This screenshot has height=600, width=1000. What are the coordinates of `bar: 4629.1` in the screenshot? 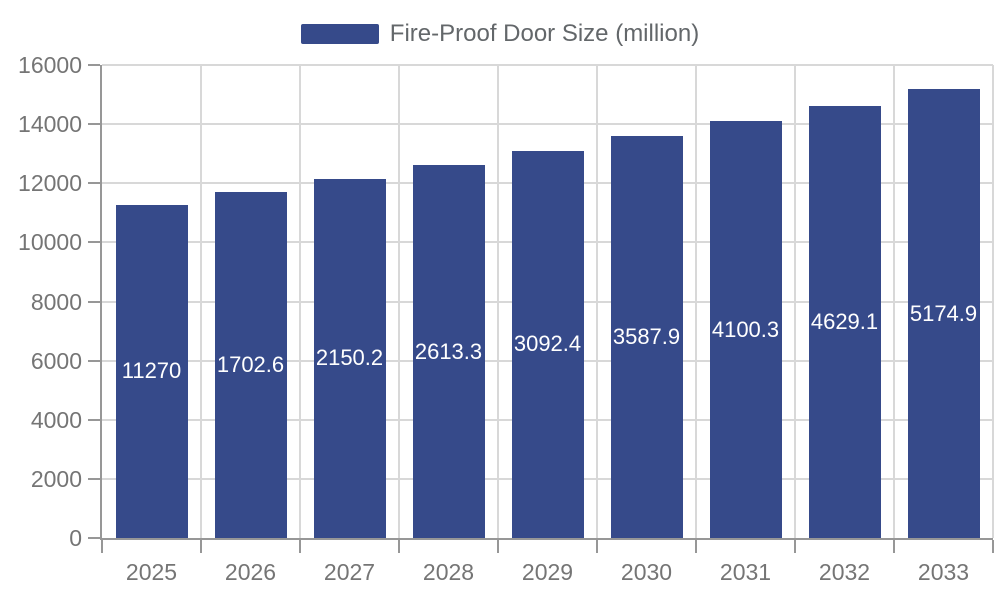 It's located at (844, 321).